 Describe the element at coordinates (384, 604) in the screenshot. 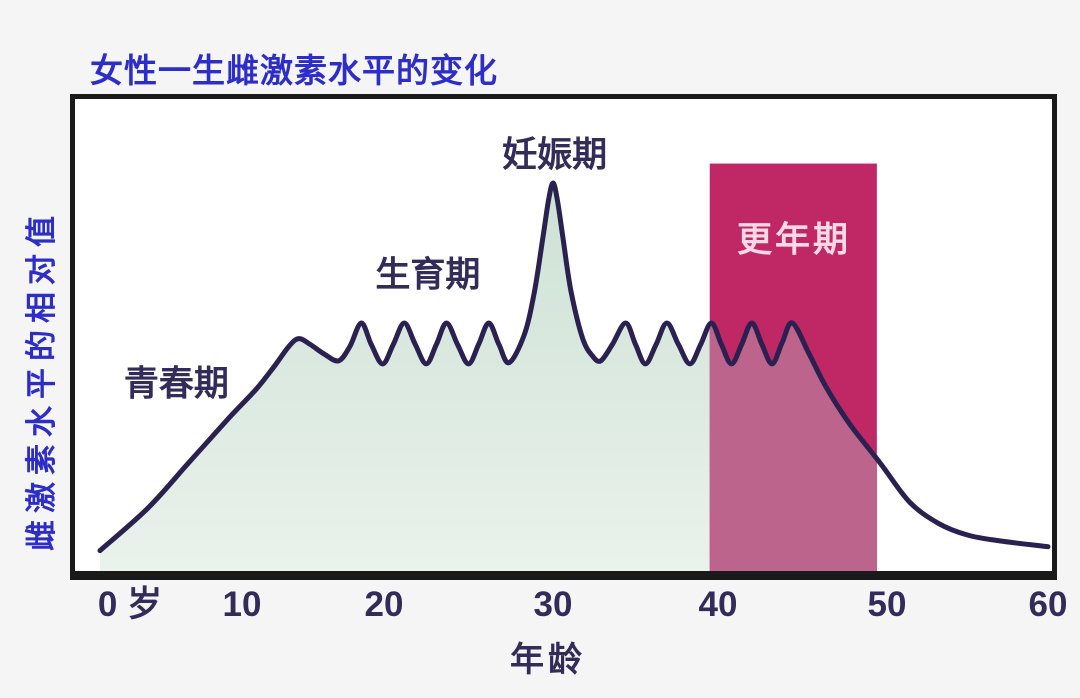

I see `x-tick-20: 20` at that location.